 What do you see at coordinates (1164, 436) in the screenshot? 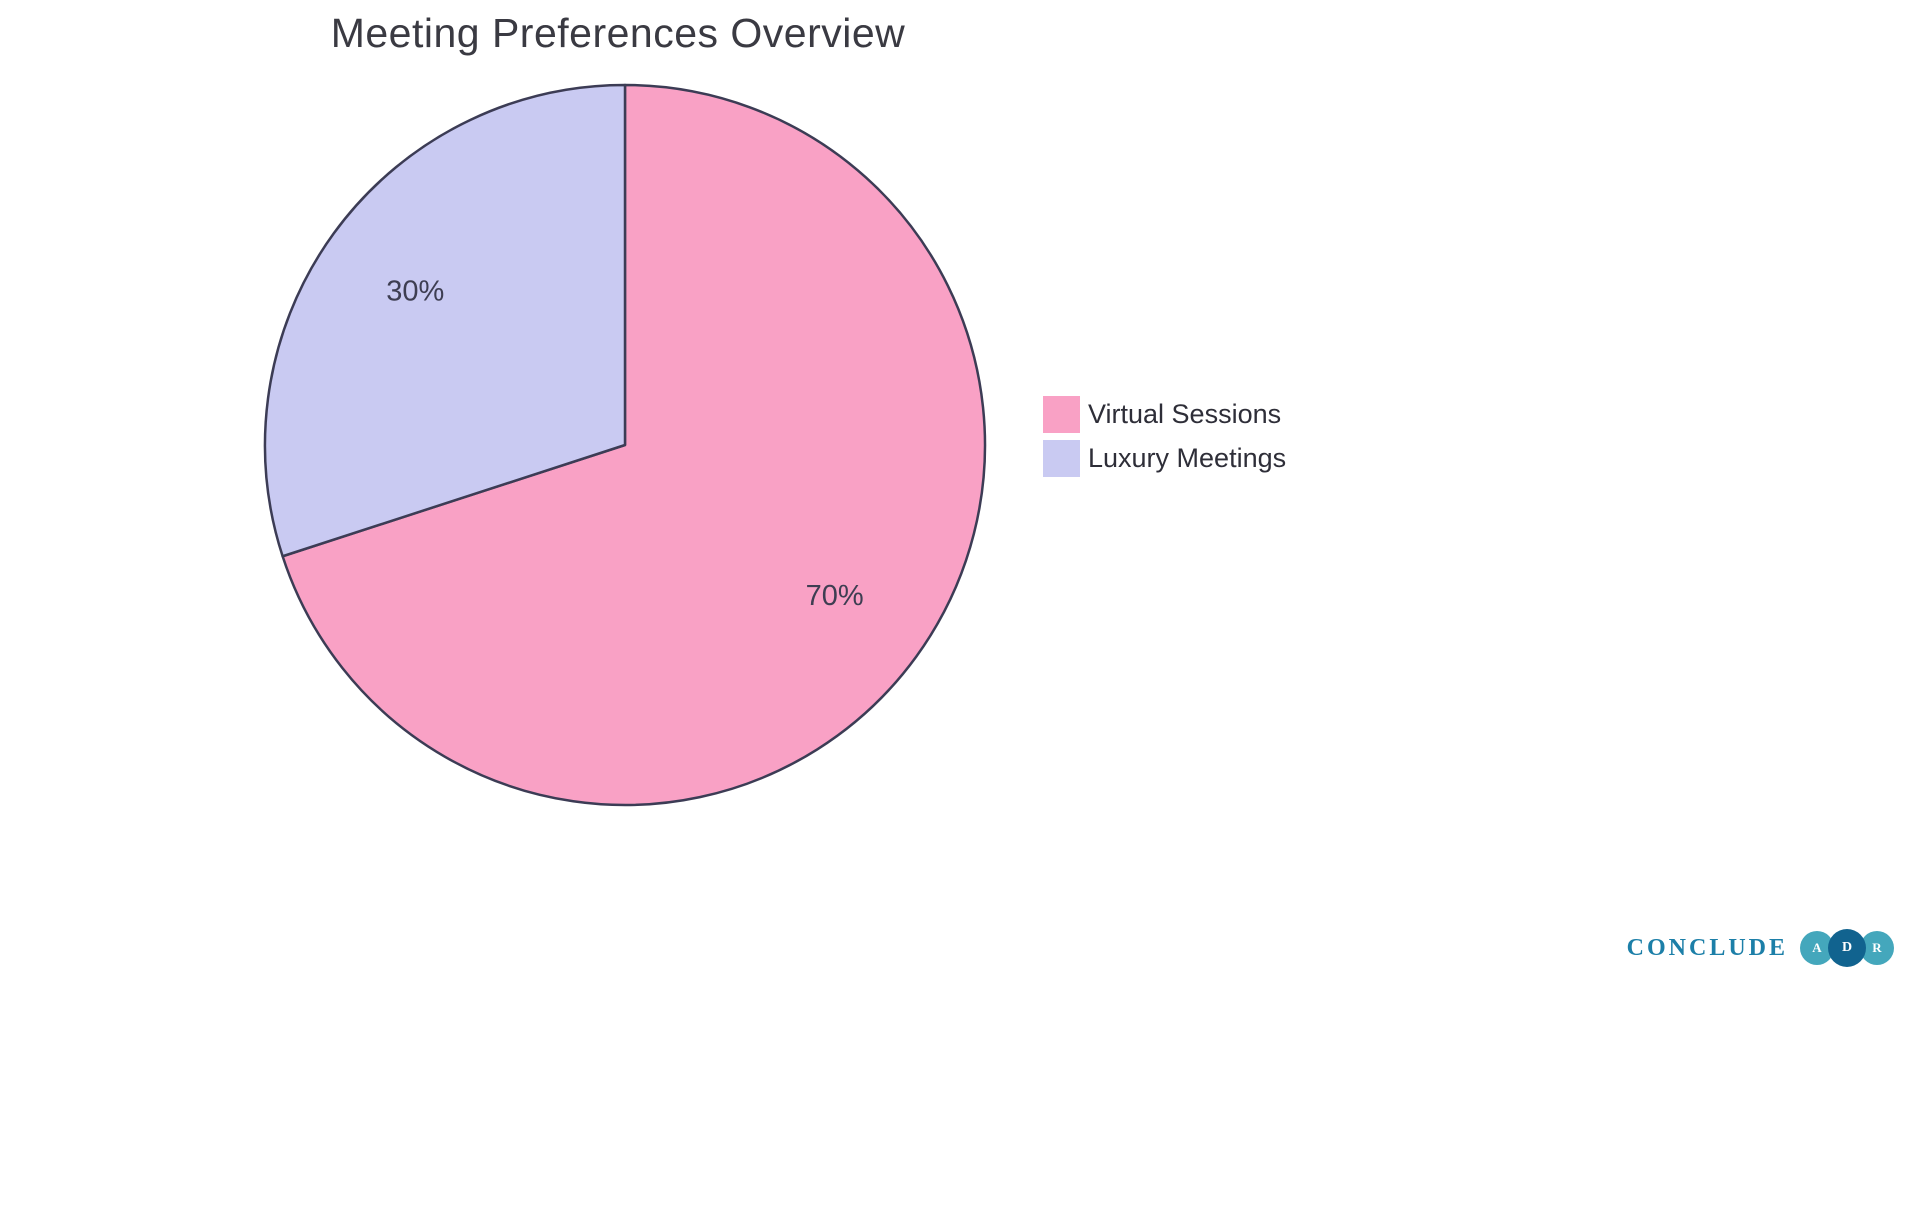
I see `legend: Virtual Sessions Luxury Meetings` at bounding box center [1164, 436].